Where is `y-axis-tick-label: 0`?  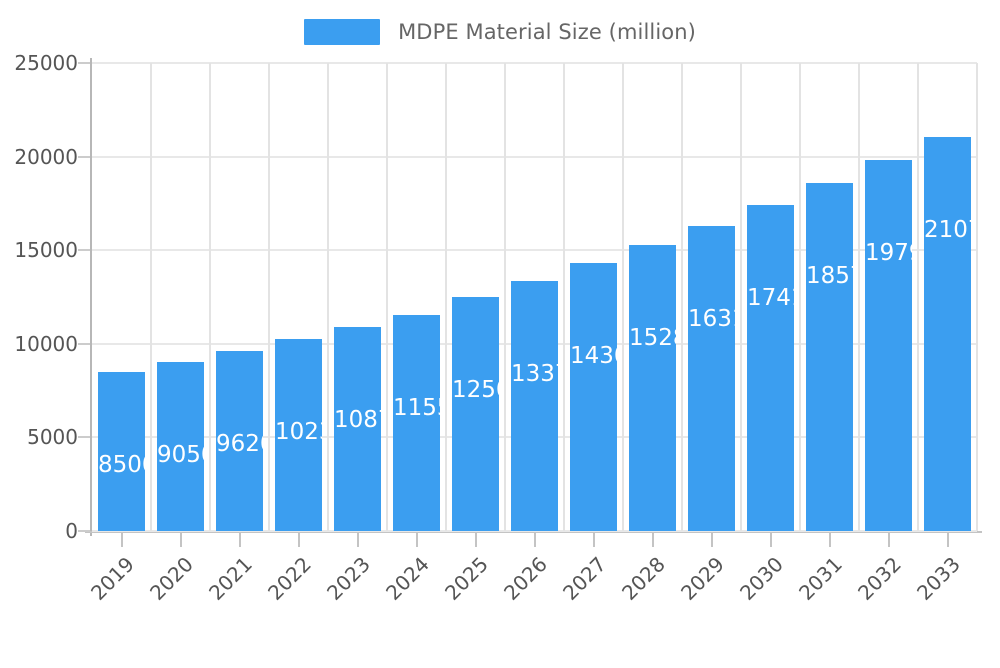 y-axis-tick-label: 0 is located at coordinates (71, 531).